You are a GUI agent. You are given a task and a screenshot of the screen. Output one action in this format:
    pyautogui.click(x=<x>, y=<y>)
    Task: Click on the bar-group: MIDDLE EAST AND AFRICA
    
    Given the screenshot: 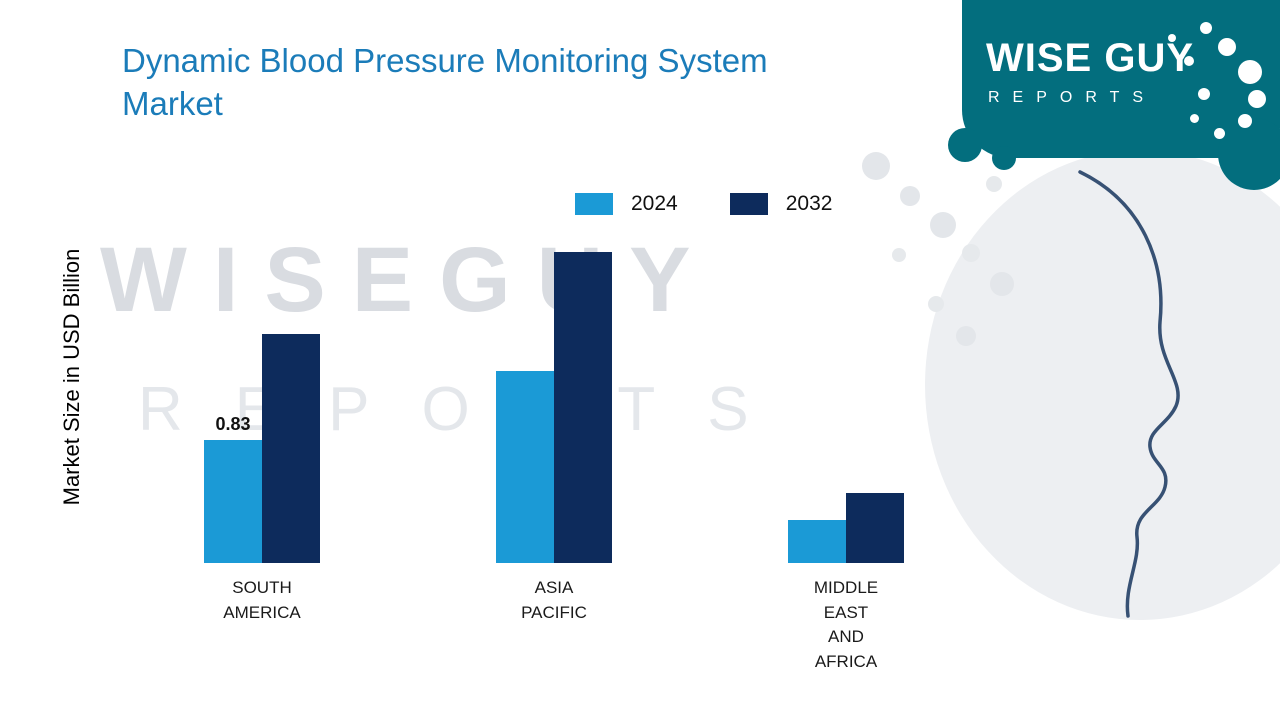 What is the action you would take?
    pyautogui.click(x=846, y=459)
    